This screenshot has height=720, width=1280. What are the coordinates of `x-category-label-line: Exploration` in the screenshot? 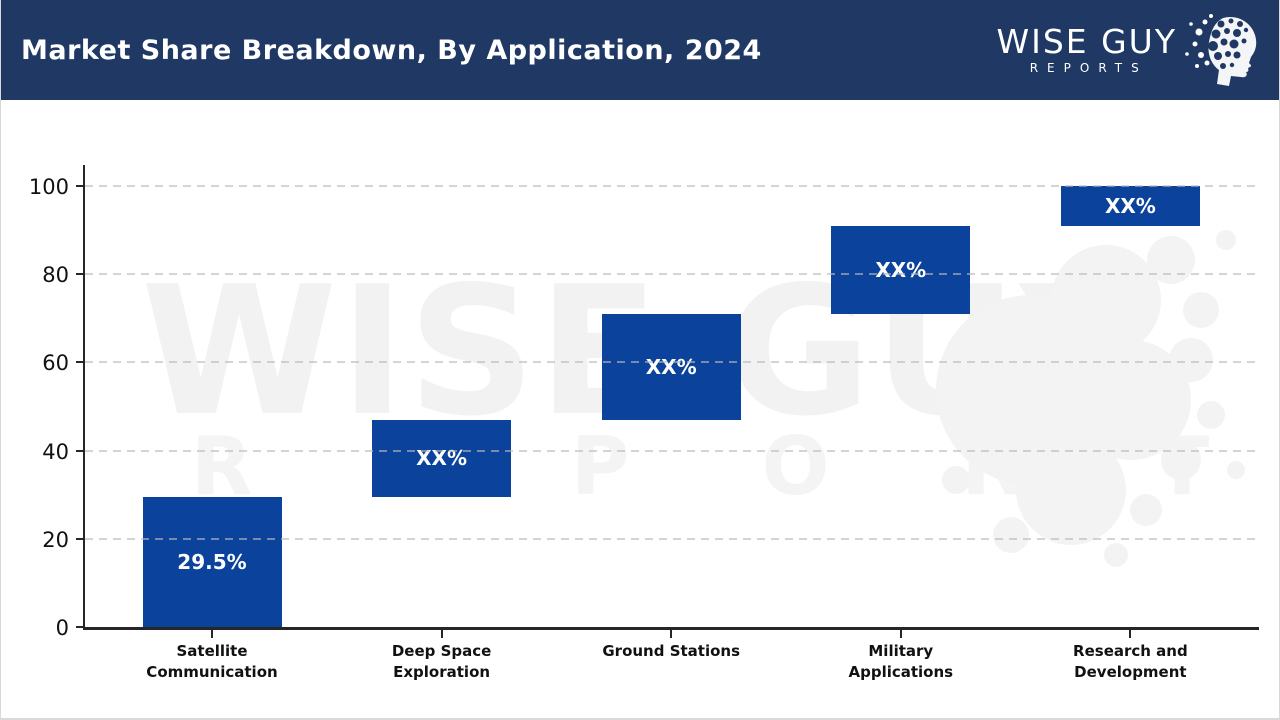 It's located at (442, 672).